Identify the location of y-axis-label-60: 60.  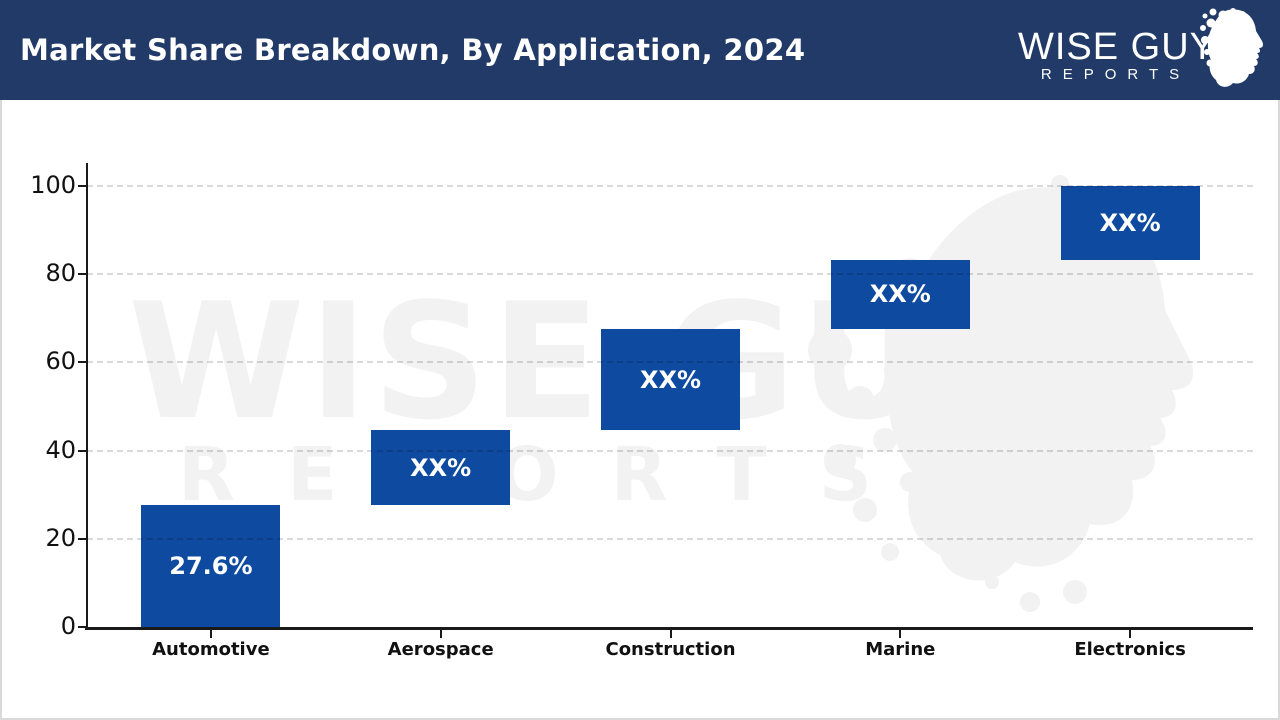
(60, 361).